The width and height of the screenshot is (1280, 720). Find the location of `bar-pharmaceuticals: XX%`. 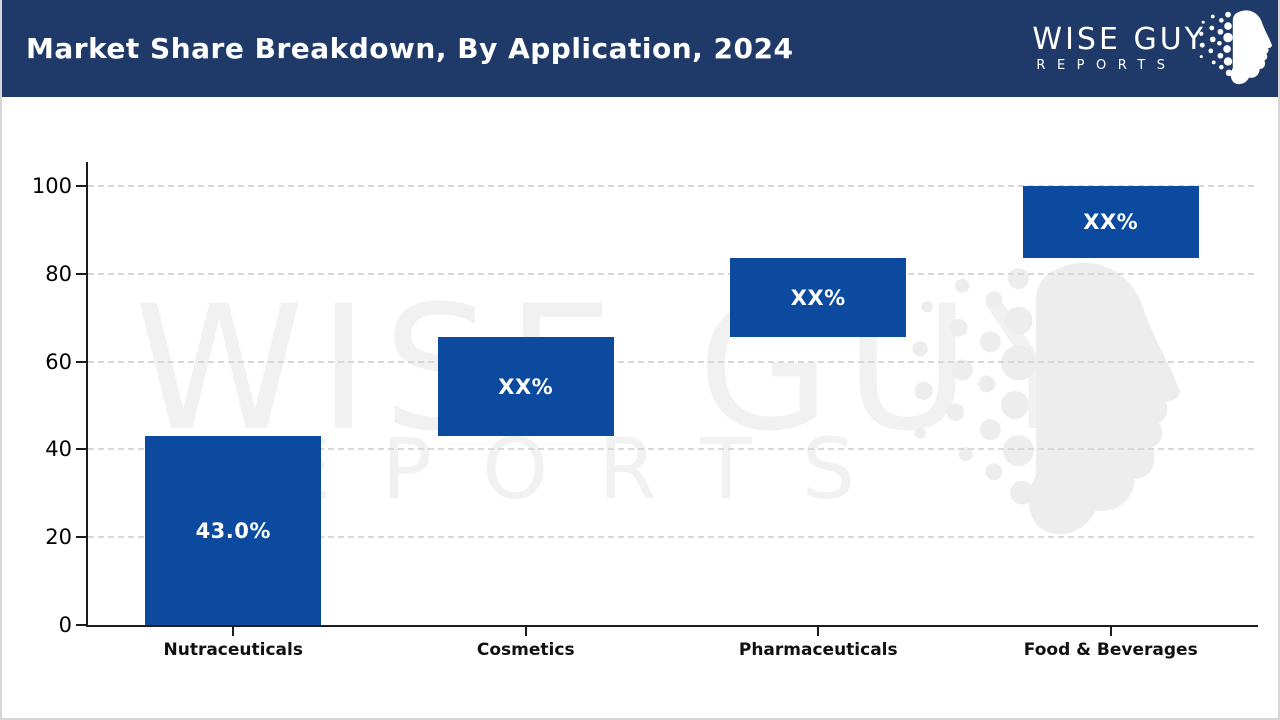

bar-pharmaceuticals: XX% is located at coordinates (818, 298).